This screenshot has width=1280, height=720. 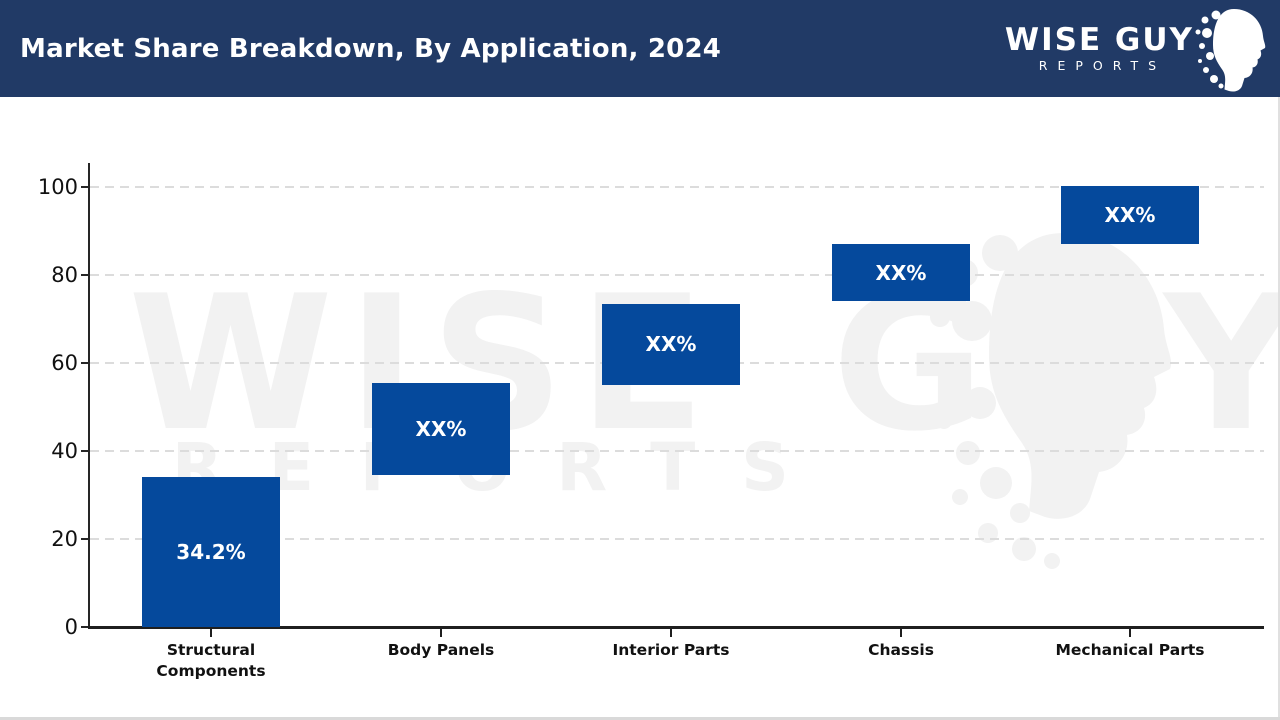 I want to click on y-tick-label: 20, so click(x=64, y=539).